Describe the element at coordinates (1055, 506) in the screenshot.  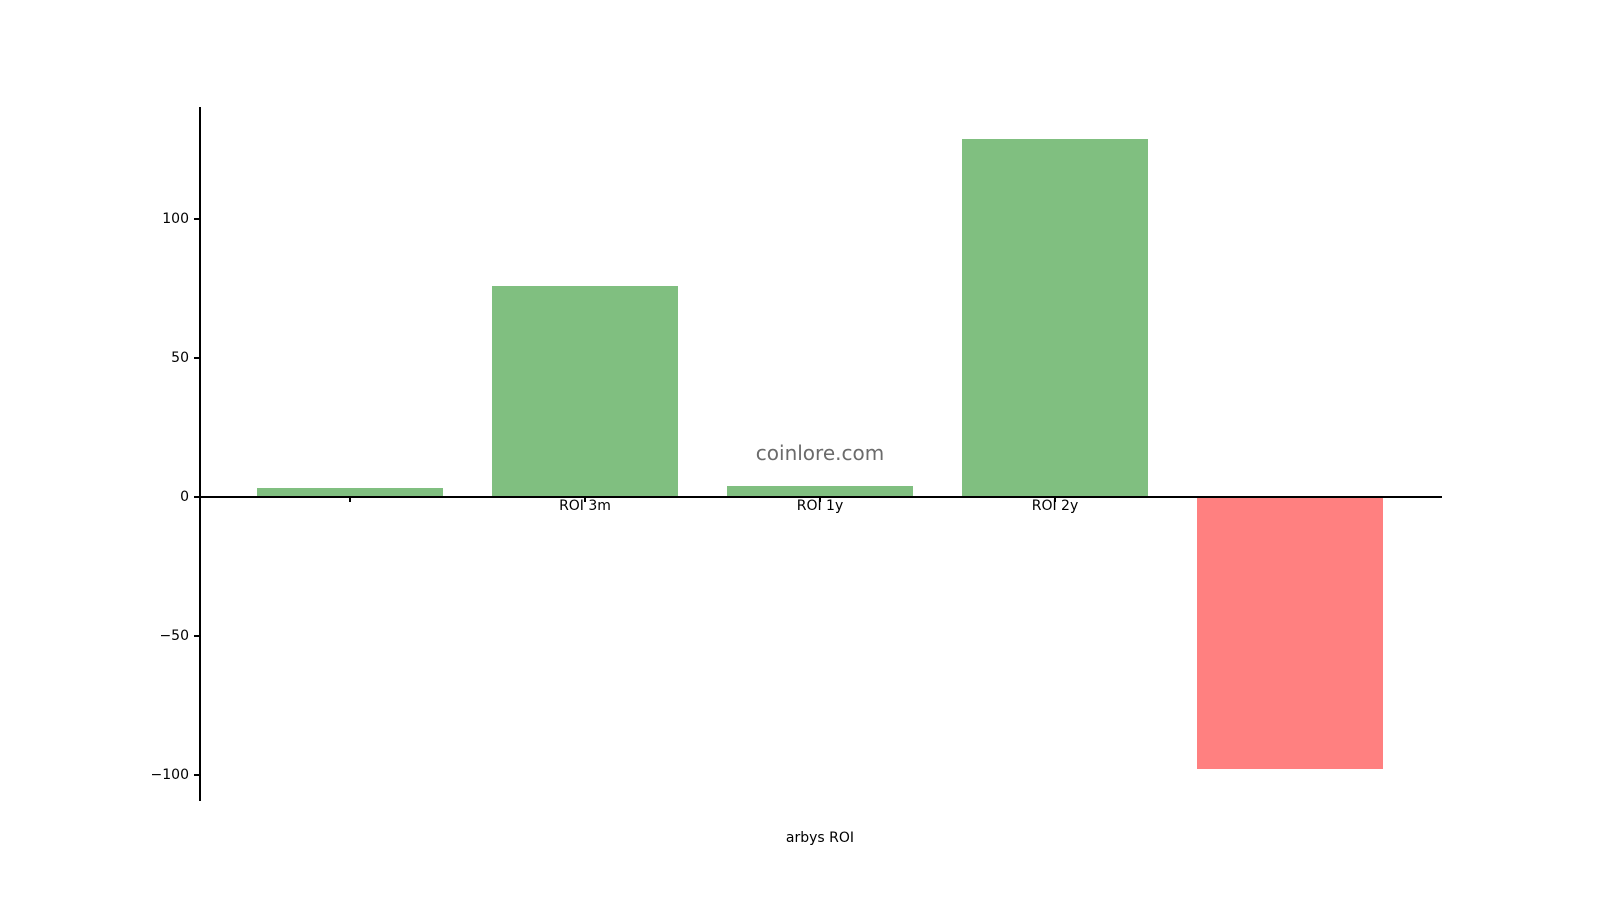
I see `x-axis-tick-label: ROI 2y` at that location.